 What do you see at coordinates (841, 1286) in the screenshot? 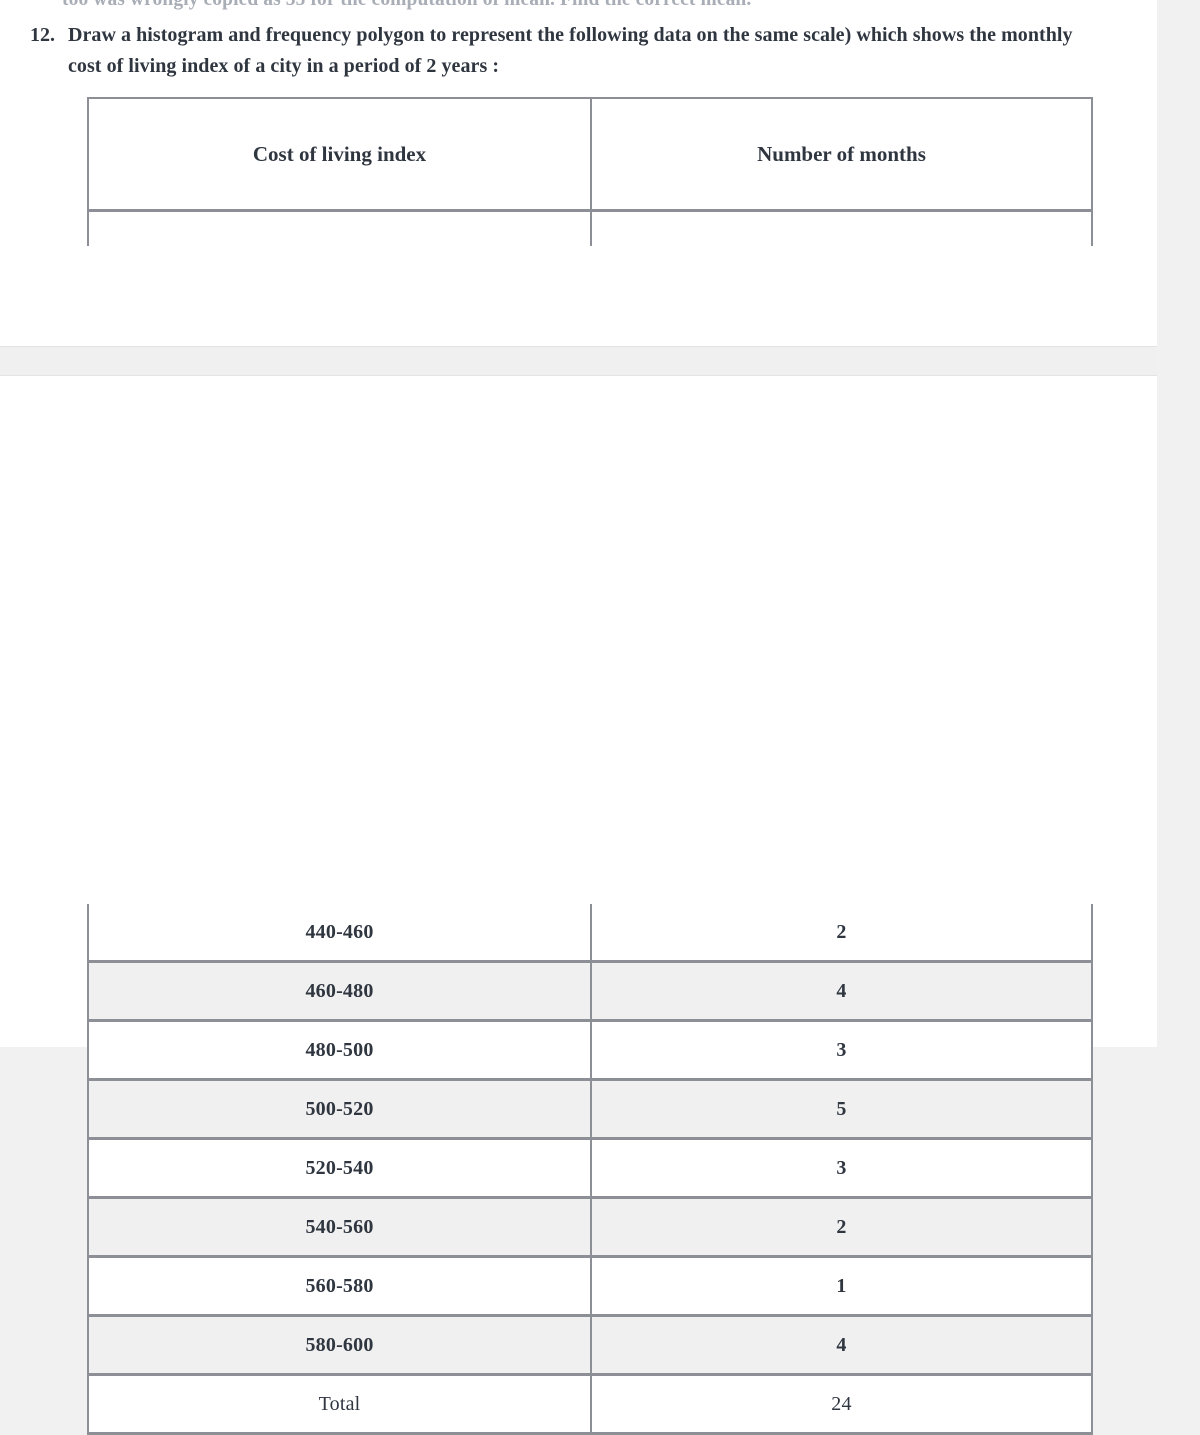
I see `cell-number-of-months: 1` at bounding box center [841, 1286].